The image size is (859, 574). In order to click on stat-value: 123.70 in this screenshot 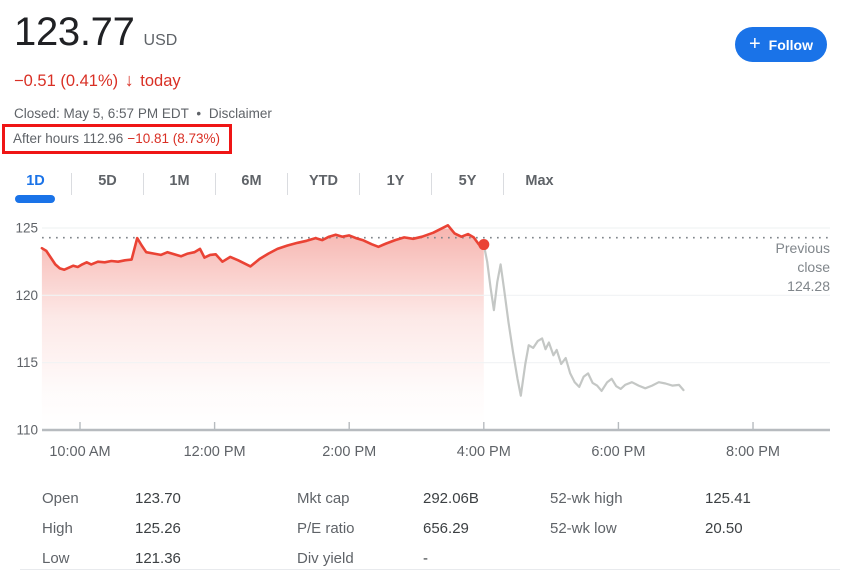, I will do `click(158, 498)`.